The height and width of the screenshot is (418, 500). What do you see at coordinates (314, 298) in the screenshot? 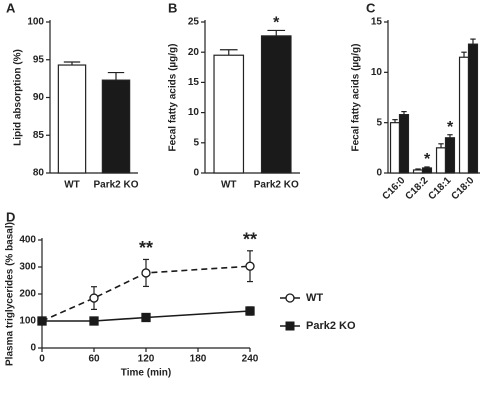
I see `legend-label: WT` at bounding box center [314, 298].